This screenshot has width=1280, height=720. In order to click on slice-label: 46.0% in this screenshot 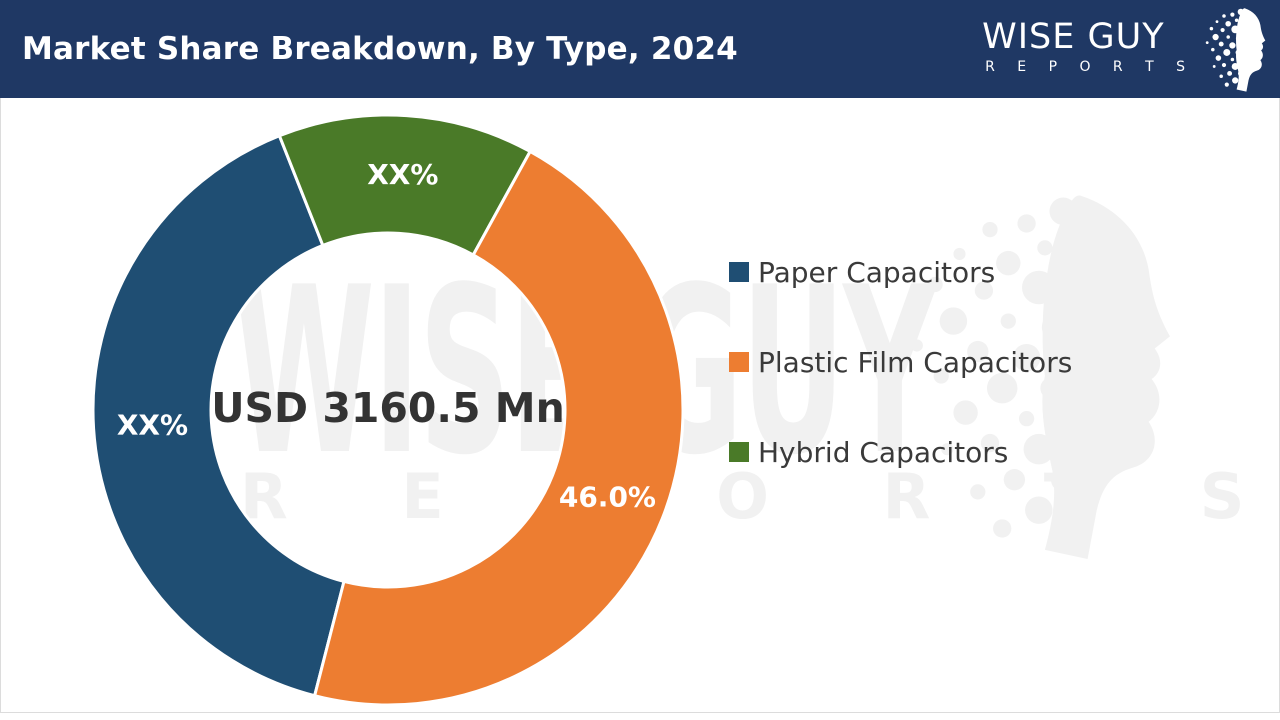, I will do `click(607, 496)`.